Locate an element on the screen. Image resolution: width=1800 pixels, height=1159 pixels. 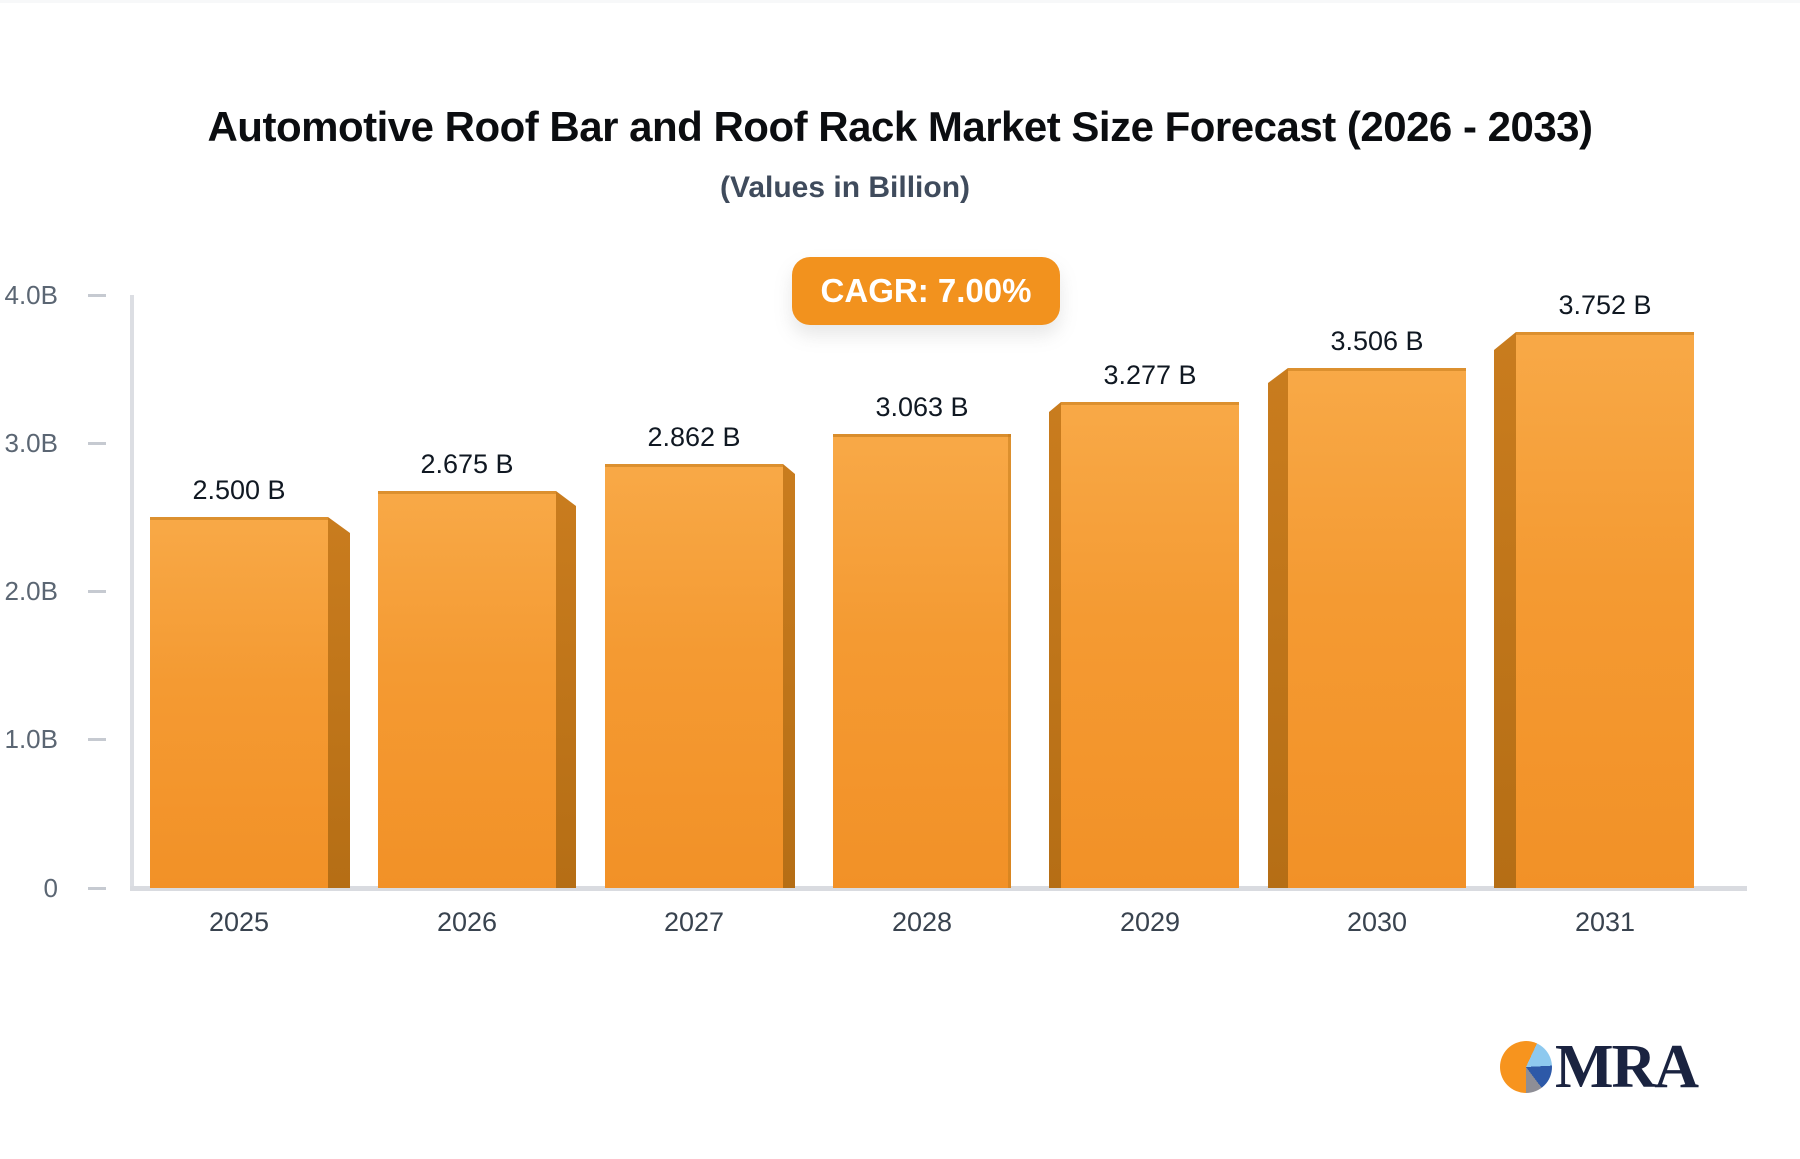
y-tick-3.0B: 3.0B is located at coordinates (65, 443).